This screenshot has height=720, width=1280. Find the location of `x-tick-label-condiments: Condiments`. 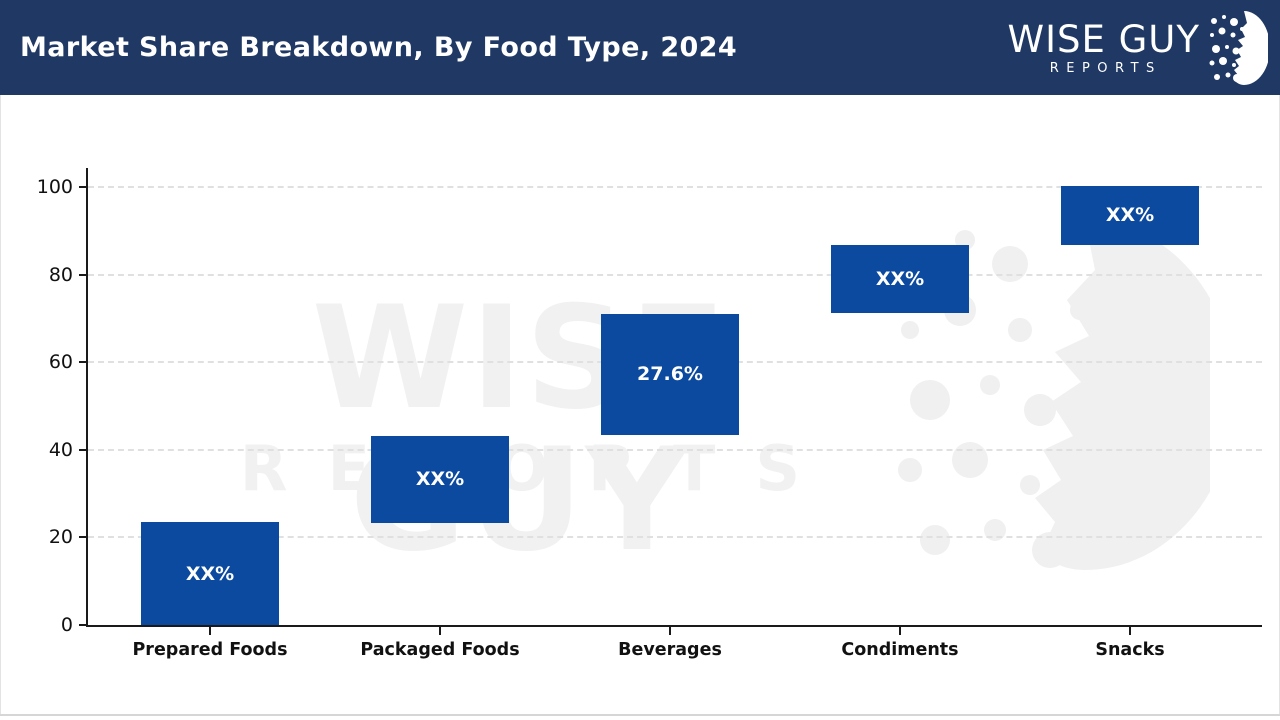

x-tick-label-condiments: Condiments is located at coordinates (900, 650).